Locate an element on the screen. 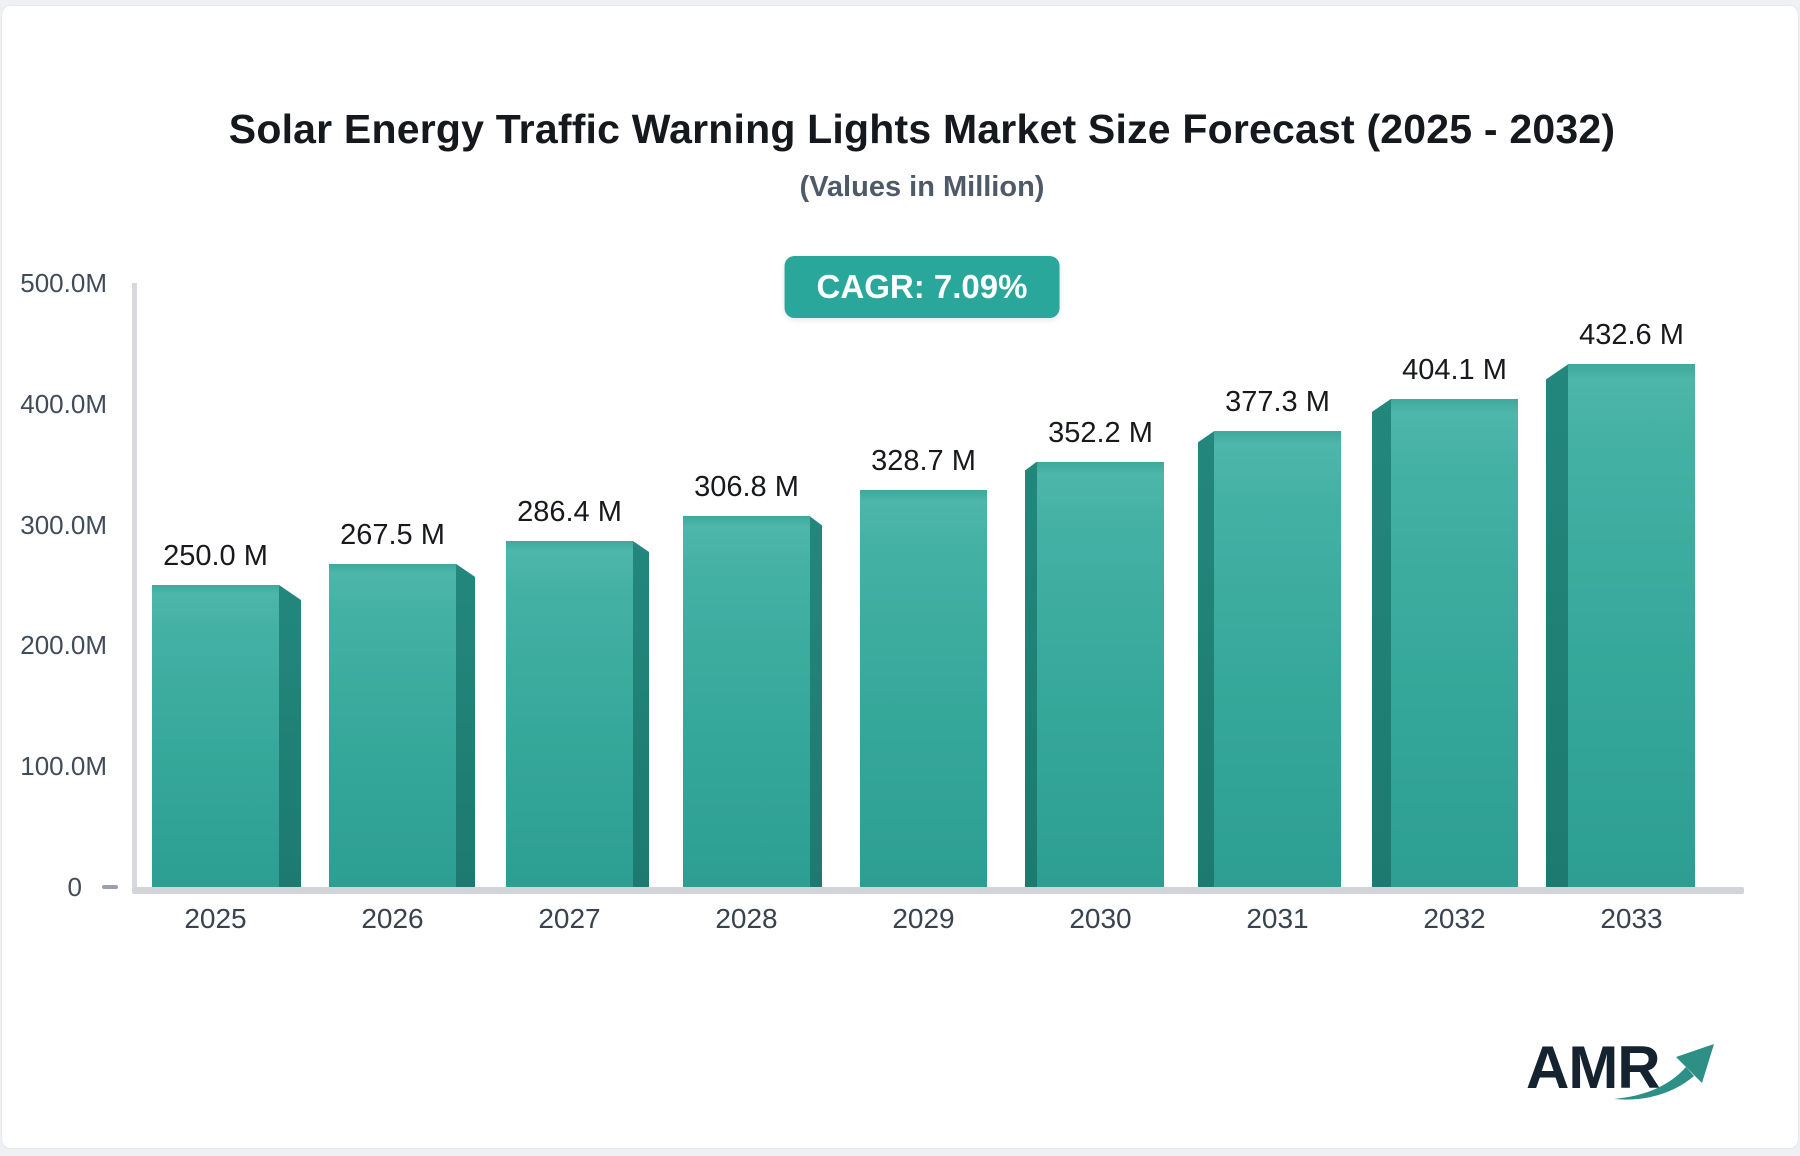 The height and width of the screenshot is (1156, 1800). bar-value-label: 267.5 M is located at coordinates (392, 534).